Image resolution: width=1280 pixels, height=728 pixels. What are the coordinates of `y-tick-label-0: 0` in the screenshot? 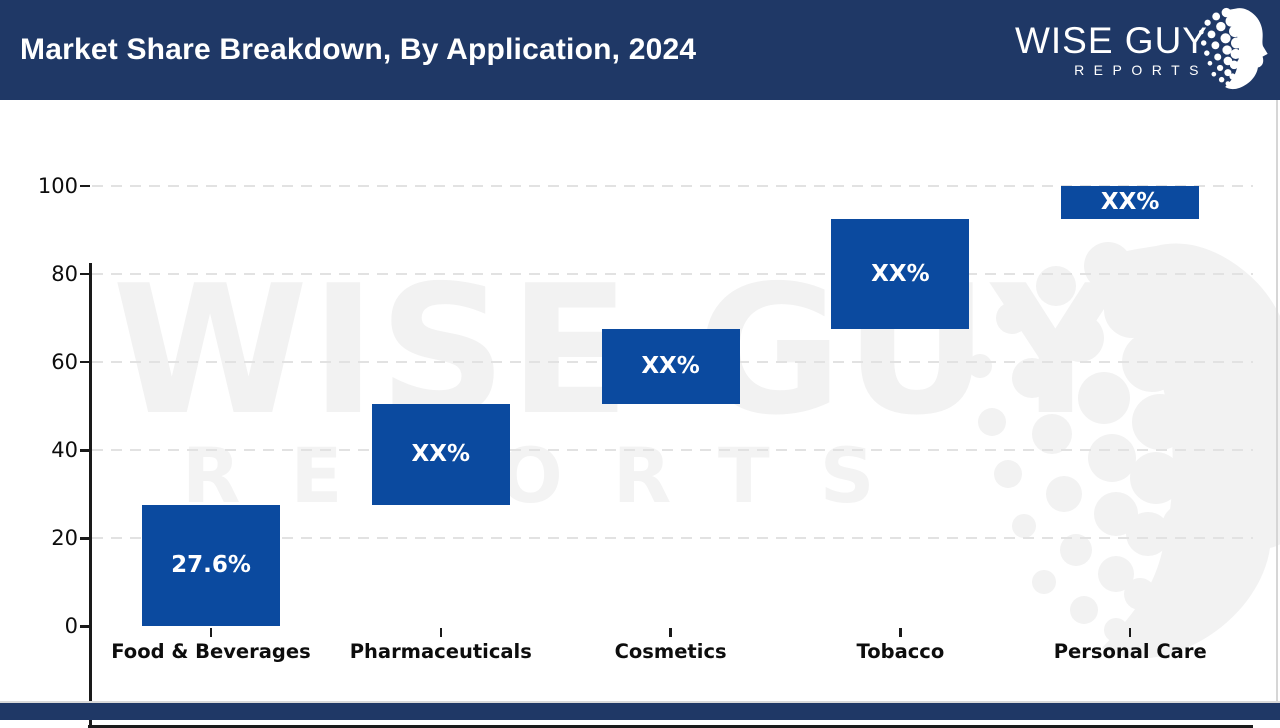 It's located at (71, 626).